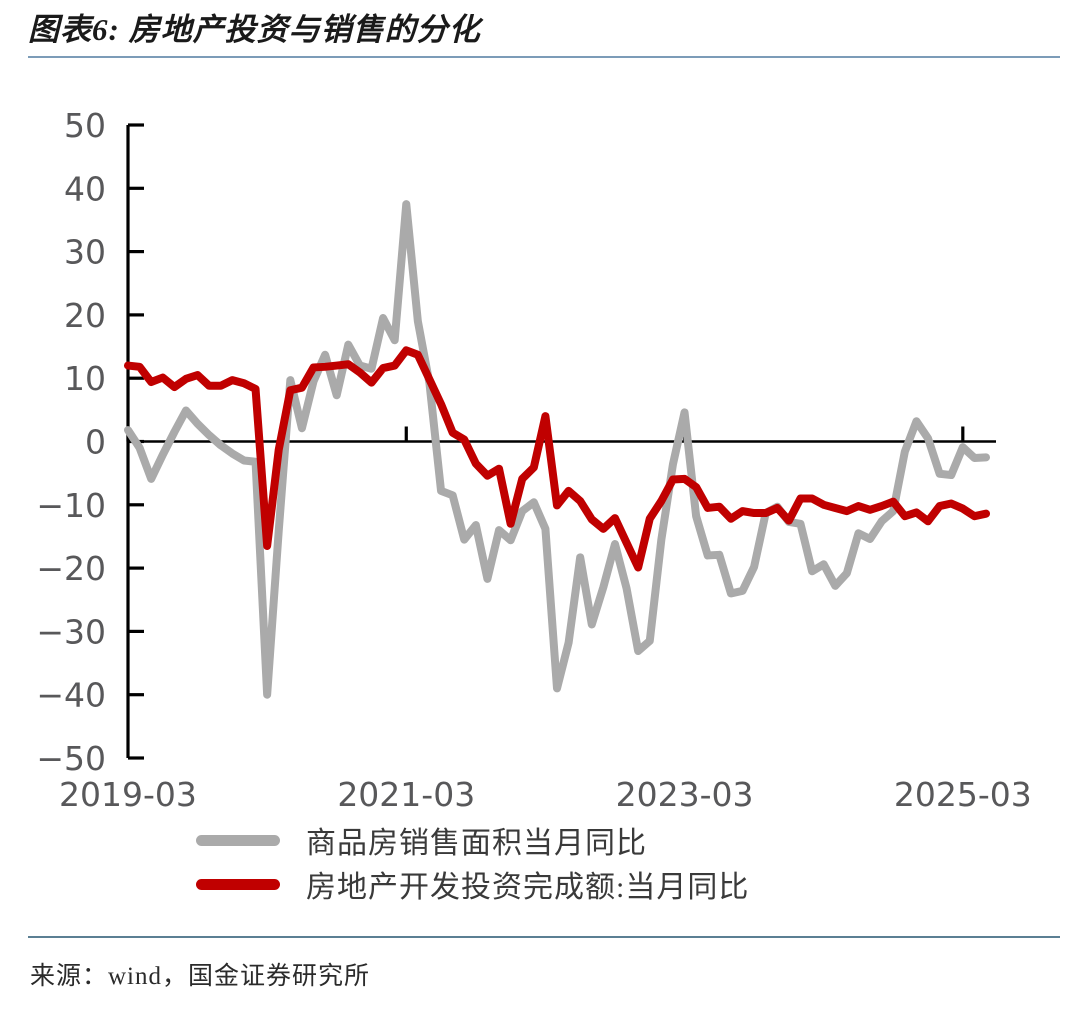  I want to click on x-tick-2023-03: 2023-03, so click(685, 794).